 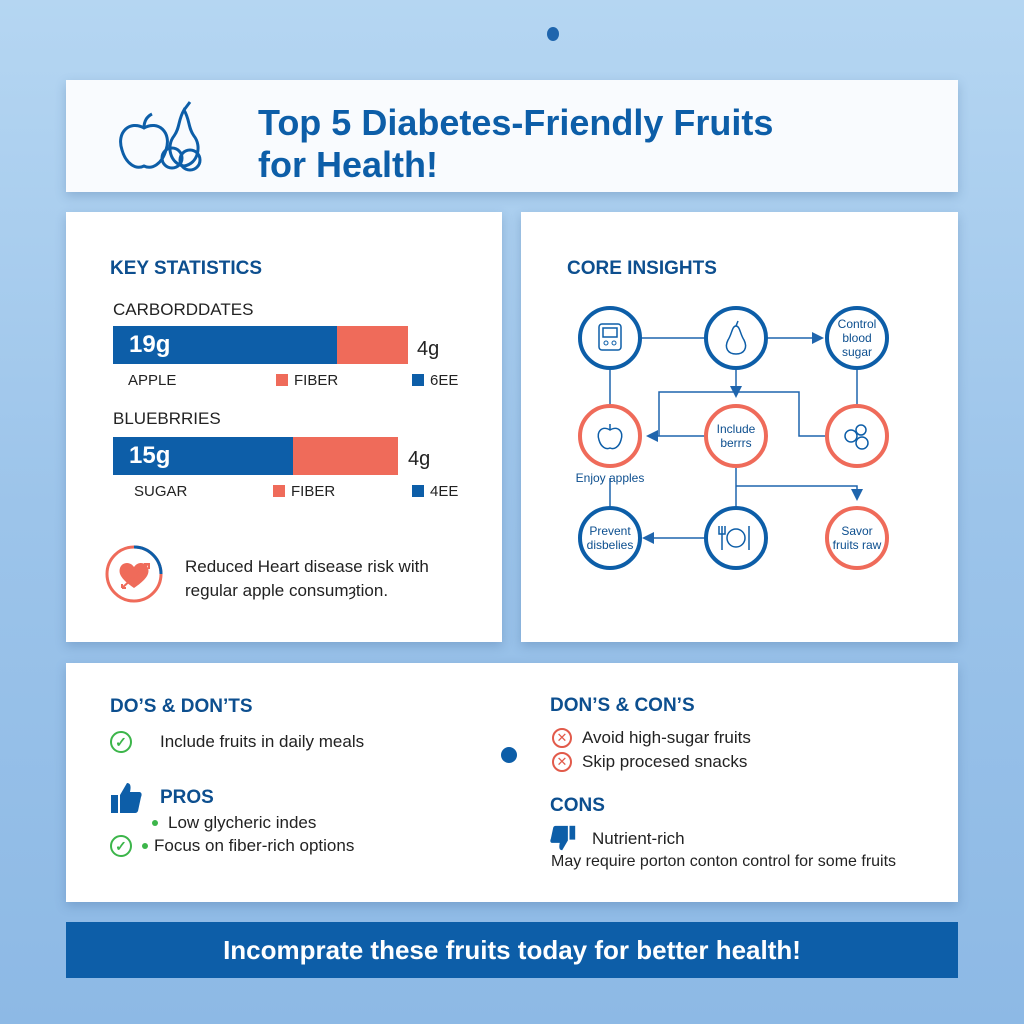 I want to click on title-line-2: for Health!, so click(x=348, y=164).